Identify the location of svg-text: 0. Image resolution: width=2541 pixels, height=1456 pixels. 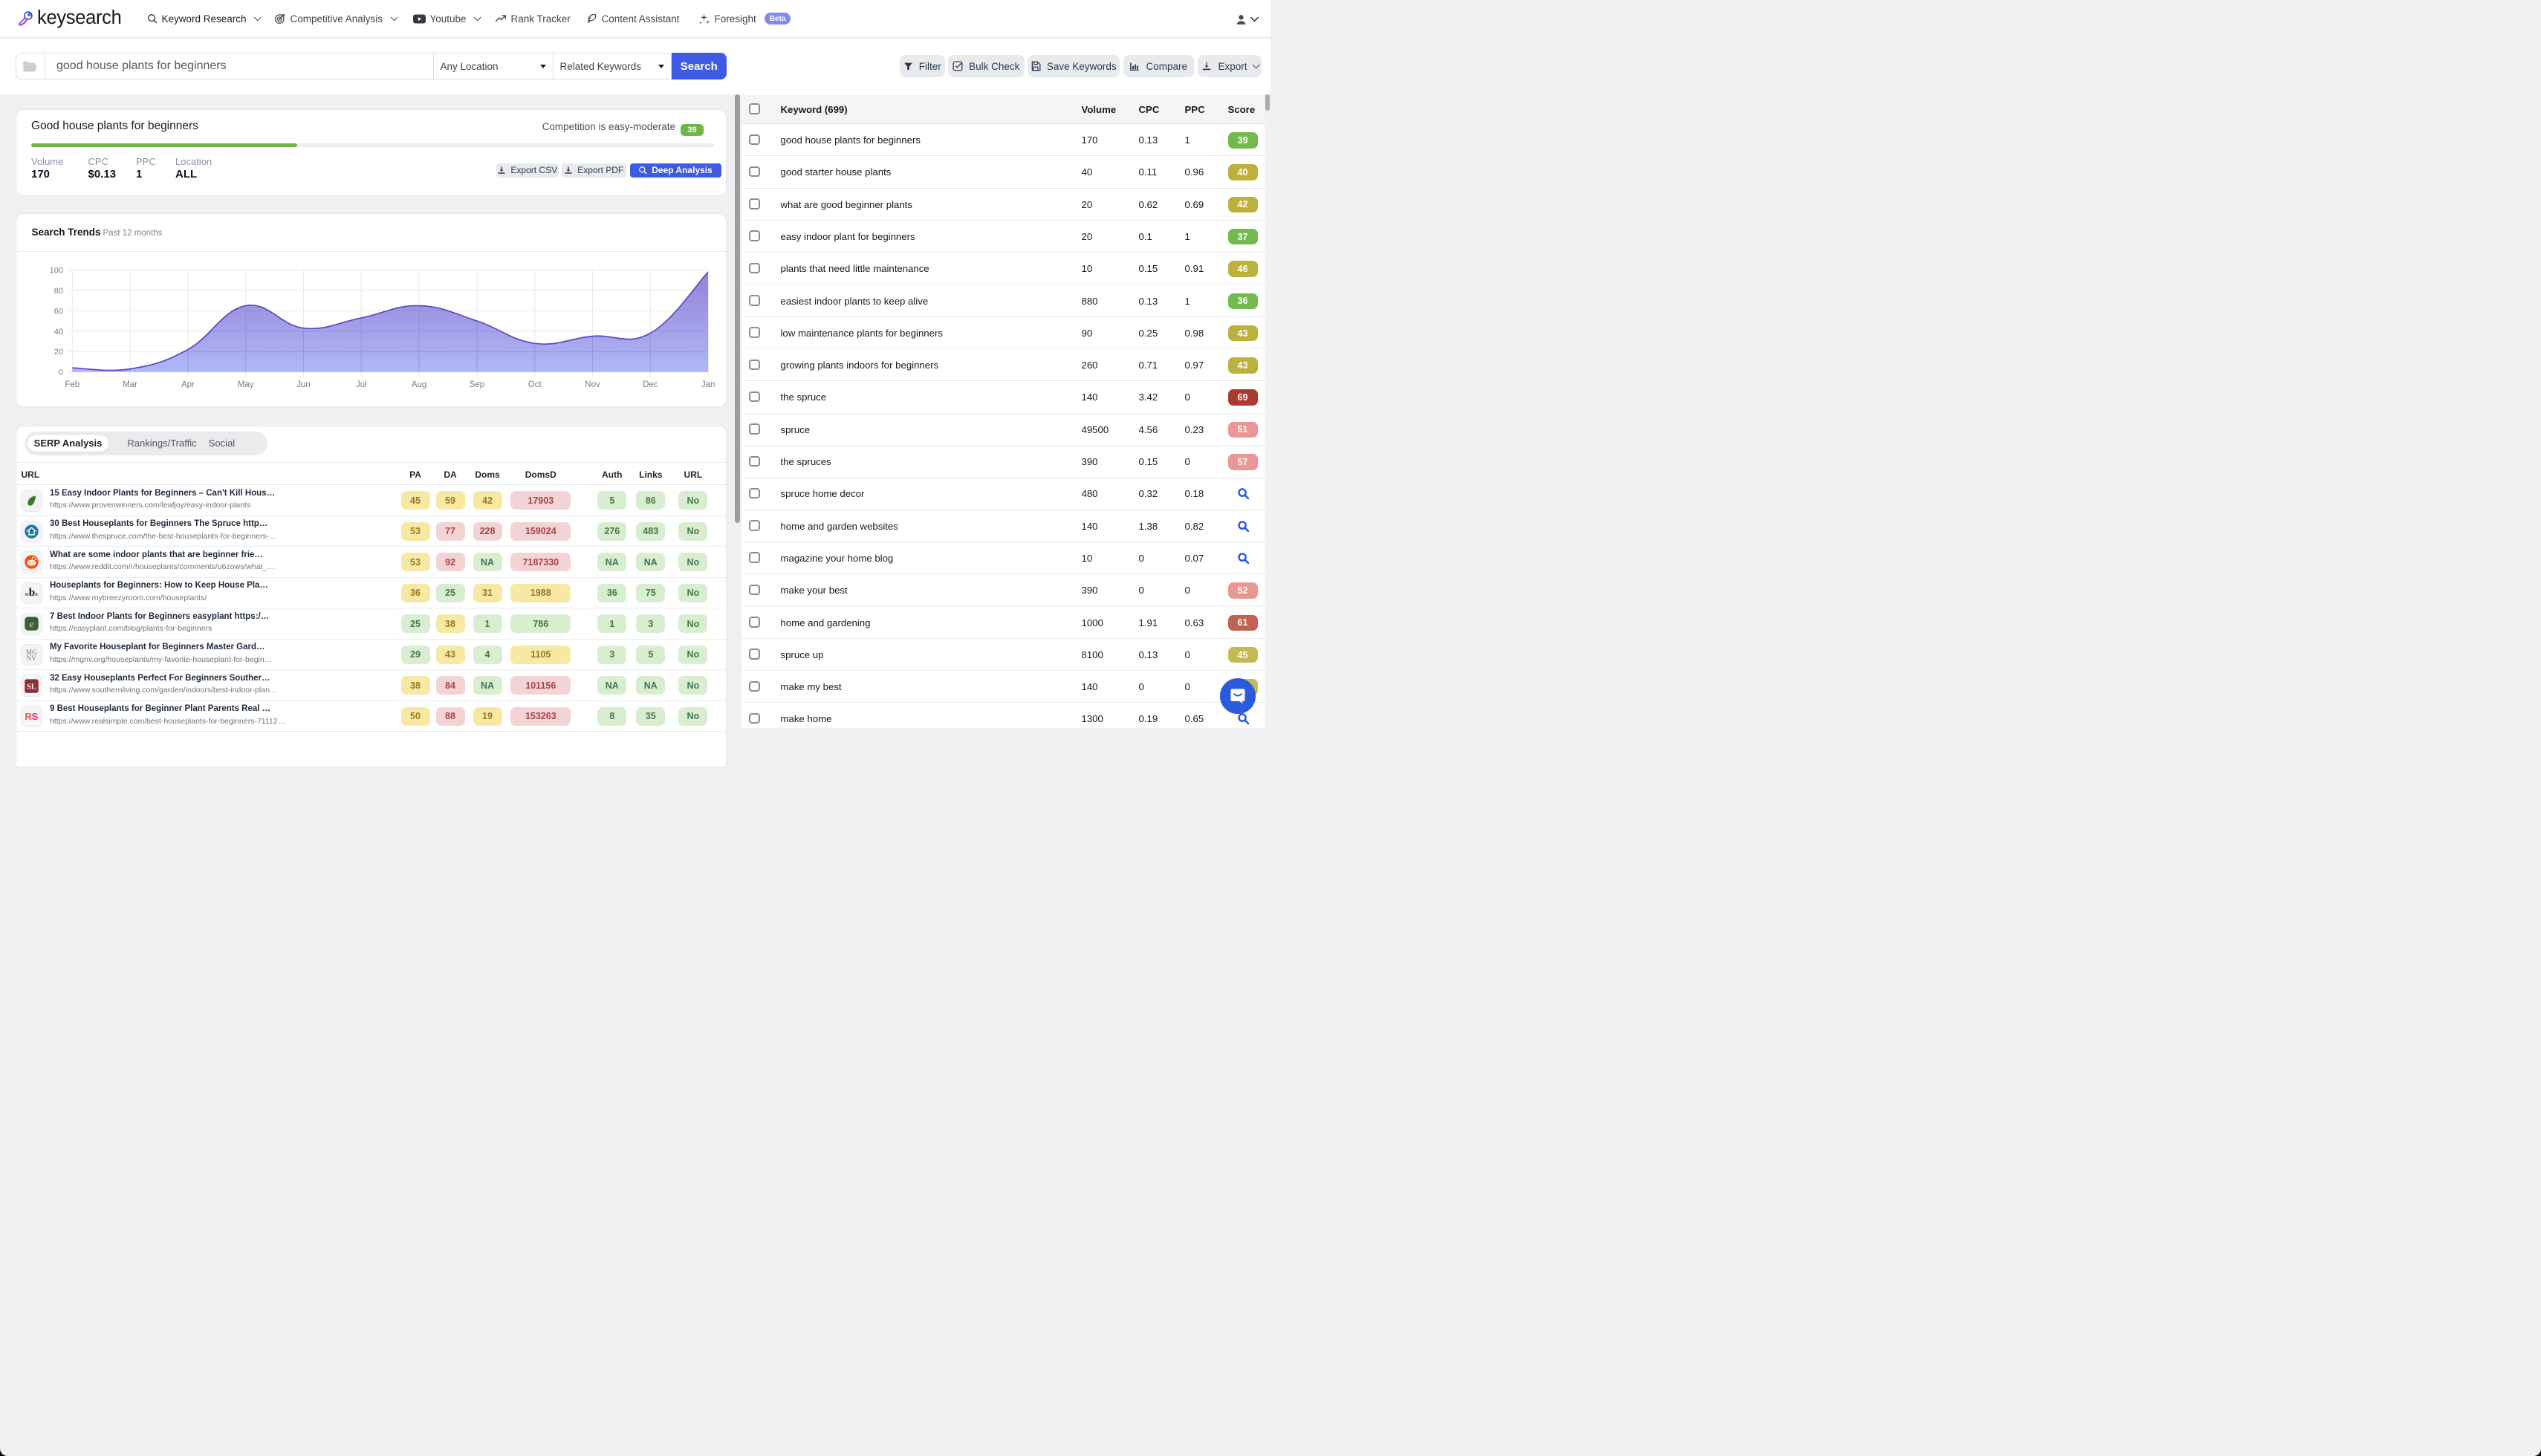
(60, 373).